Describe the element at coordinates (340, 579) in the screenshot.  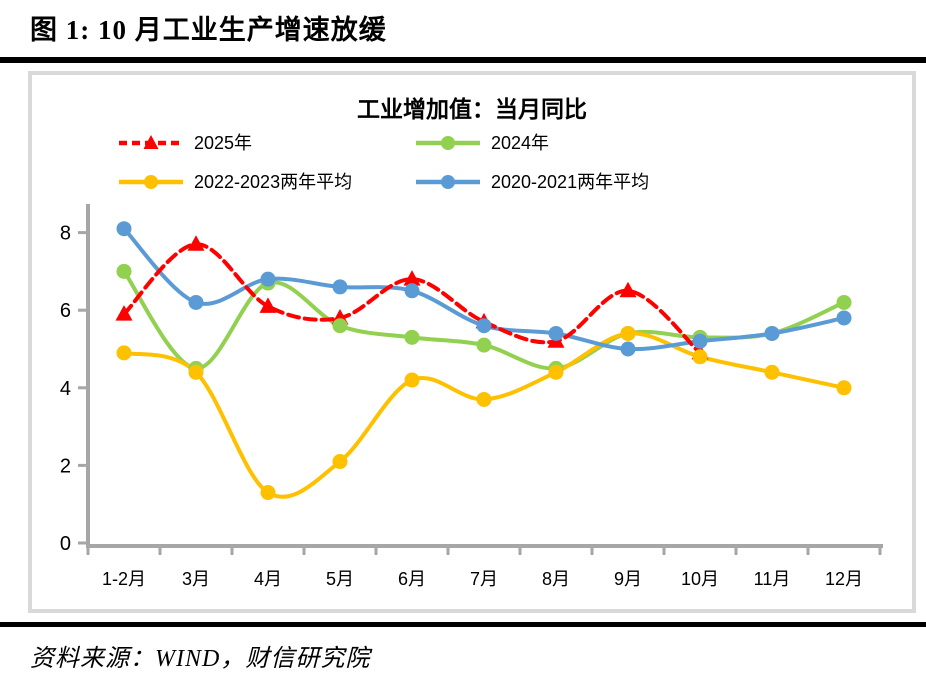
I see `x-category-label: 5月` at that location.